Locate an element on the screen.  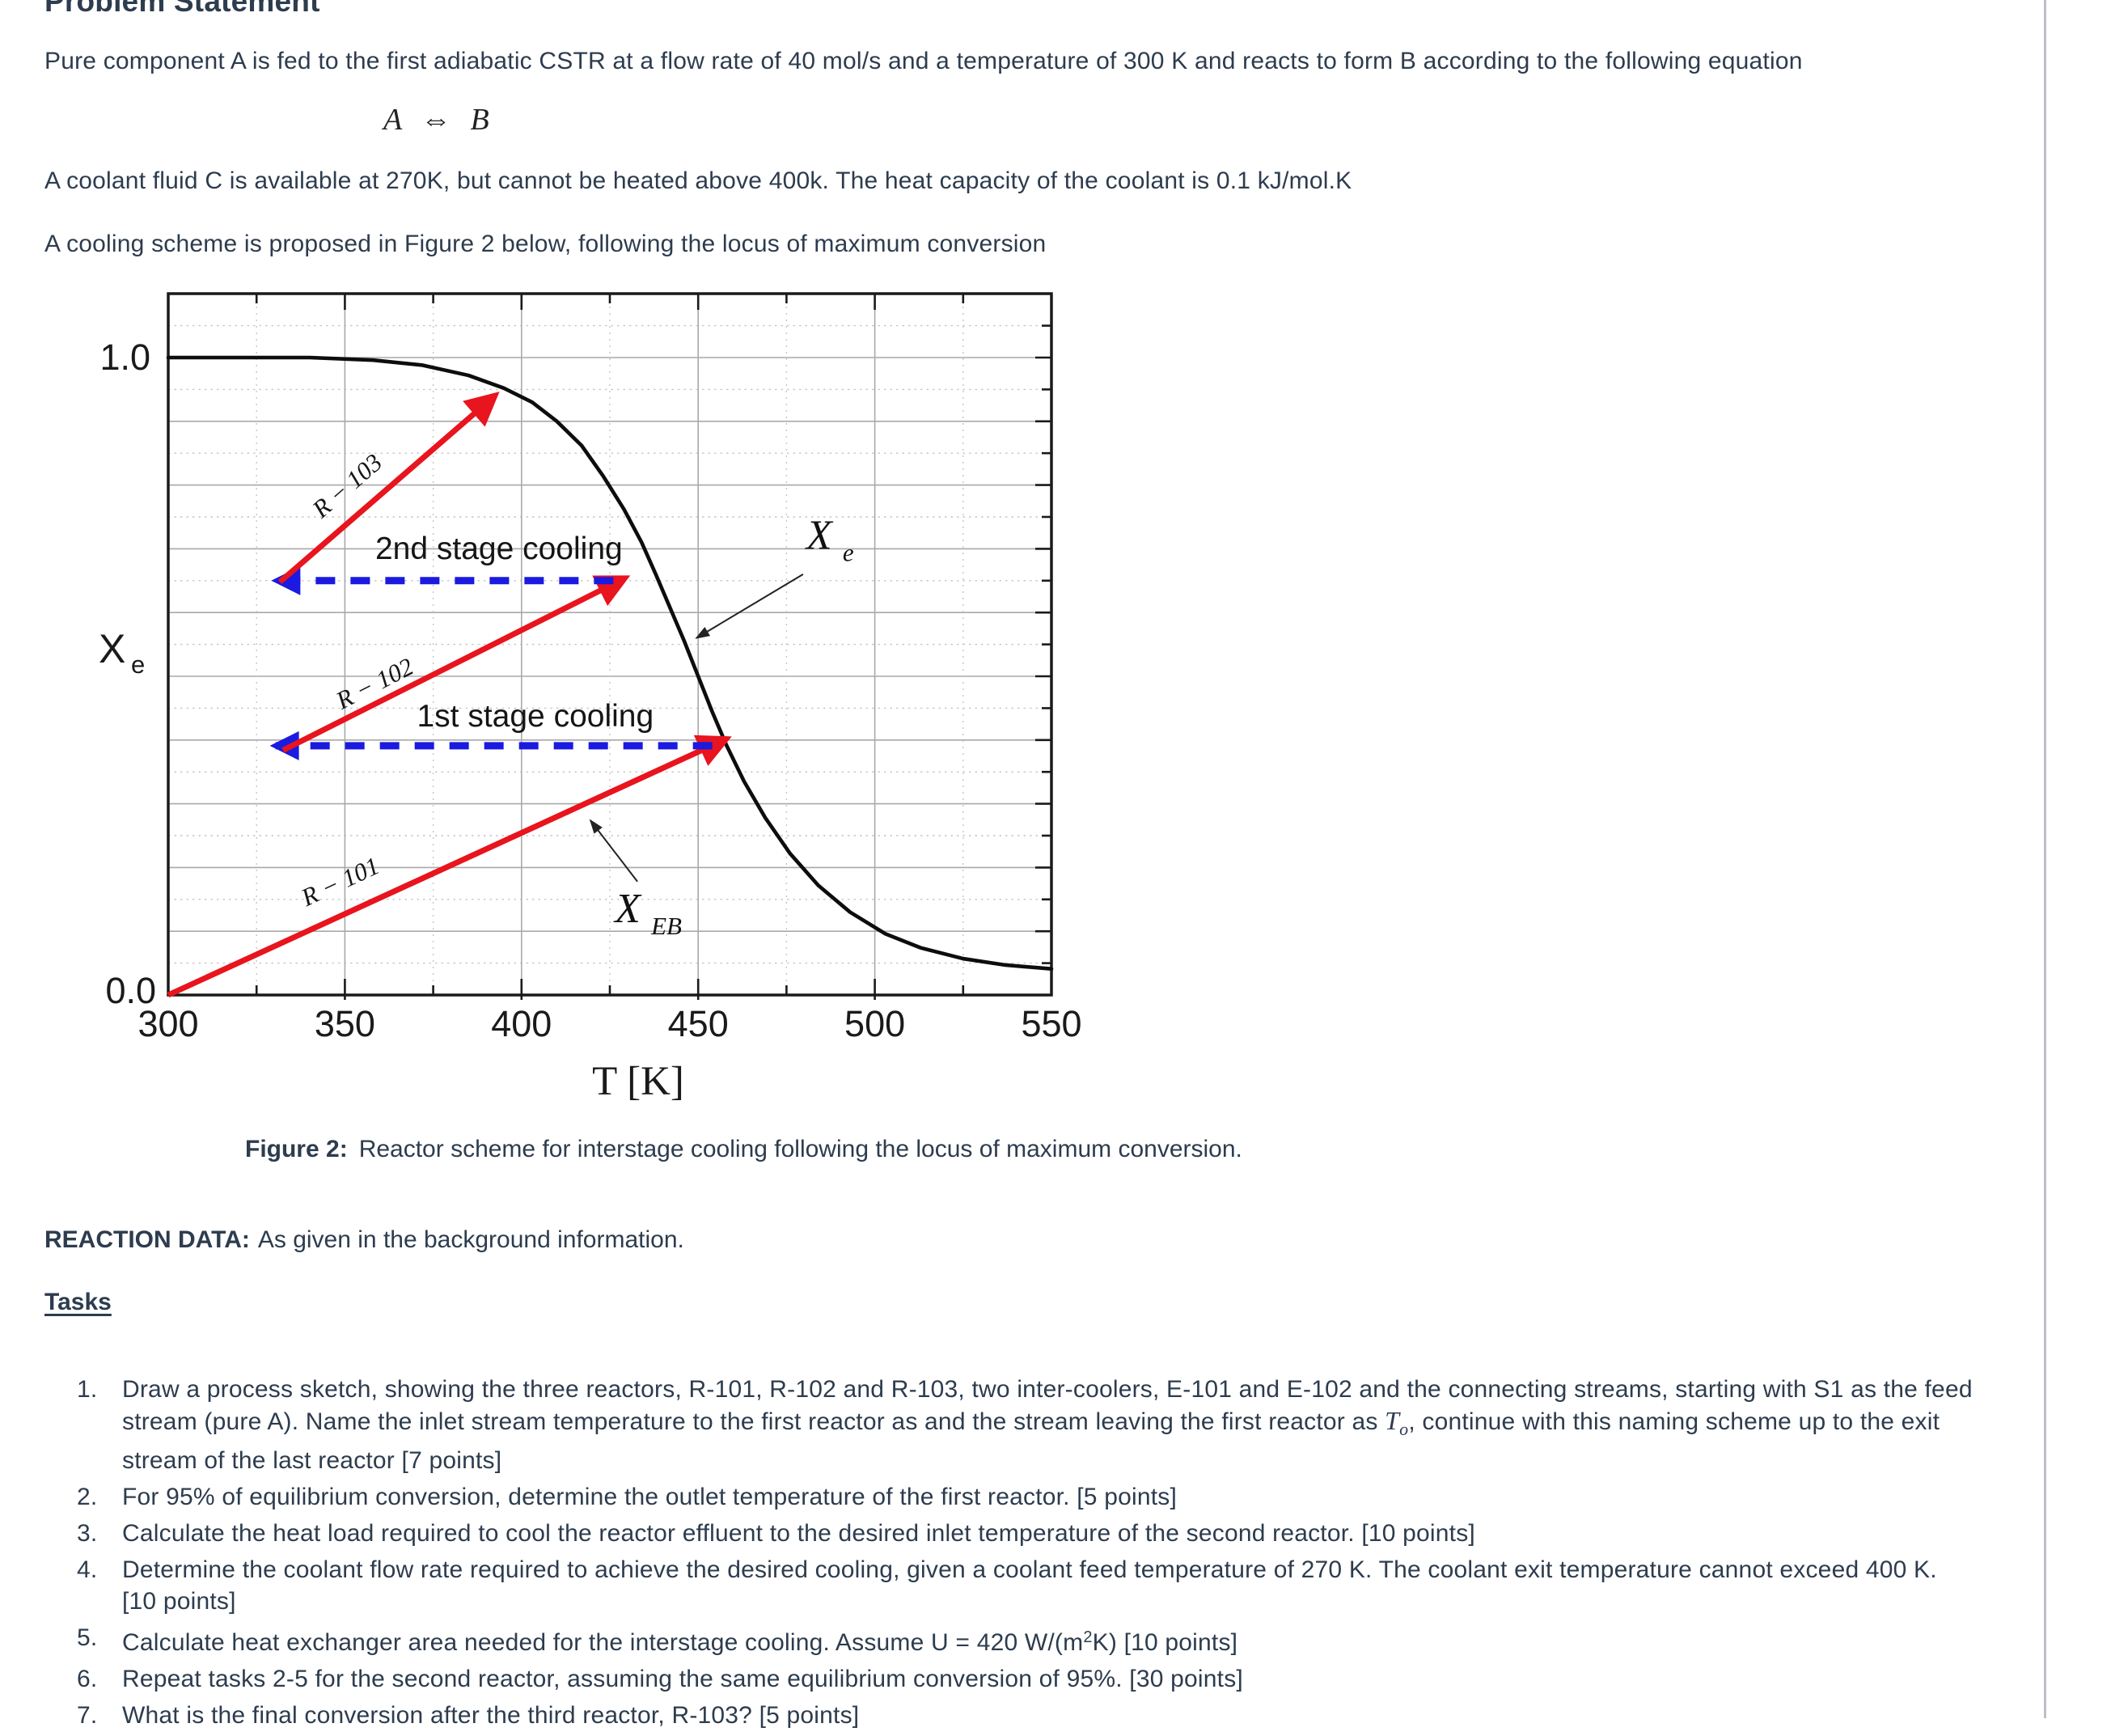
y-axis-title: X is located at coordinates (112, 648).